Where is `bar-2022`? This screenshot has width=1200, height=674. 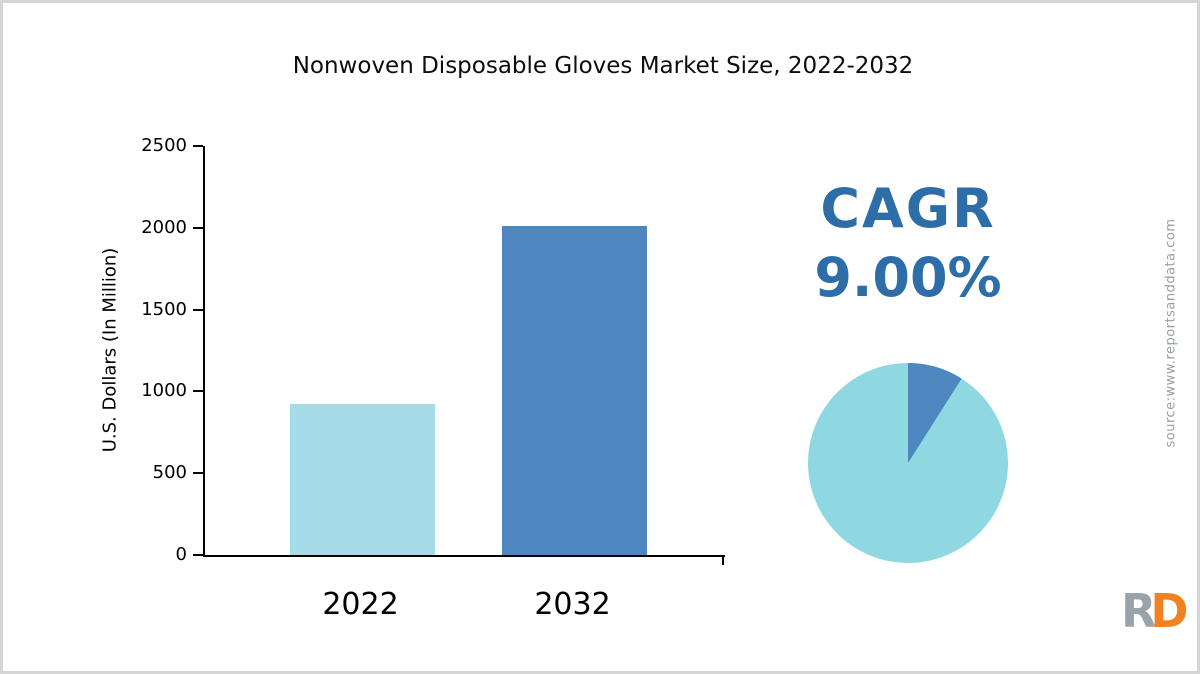
bar-2022 is located at coordinates (362, 479).